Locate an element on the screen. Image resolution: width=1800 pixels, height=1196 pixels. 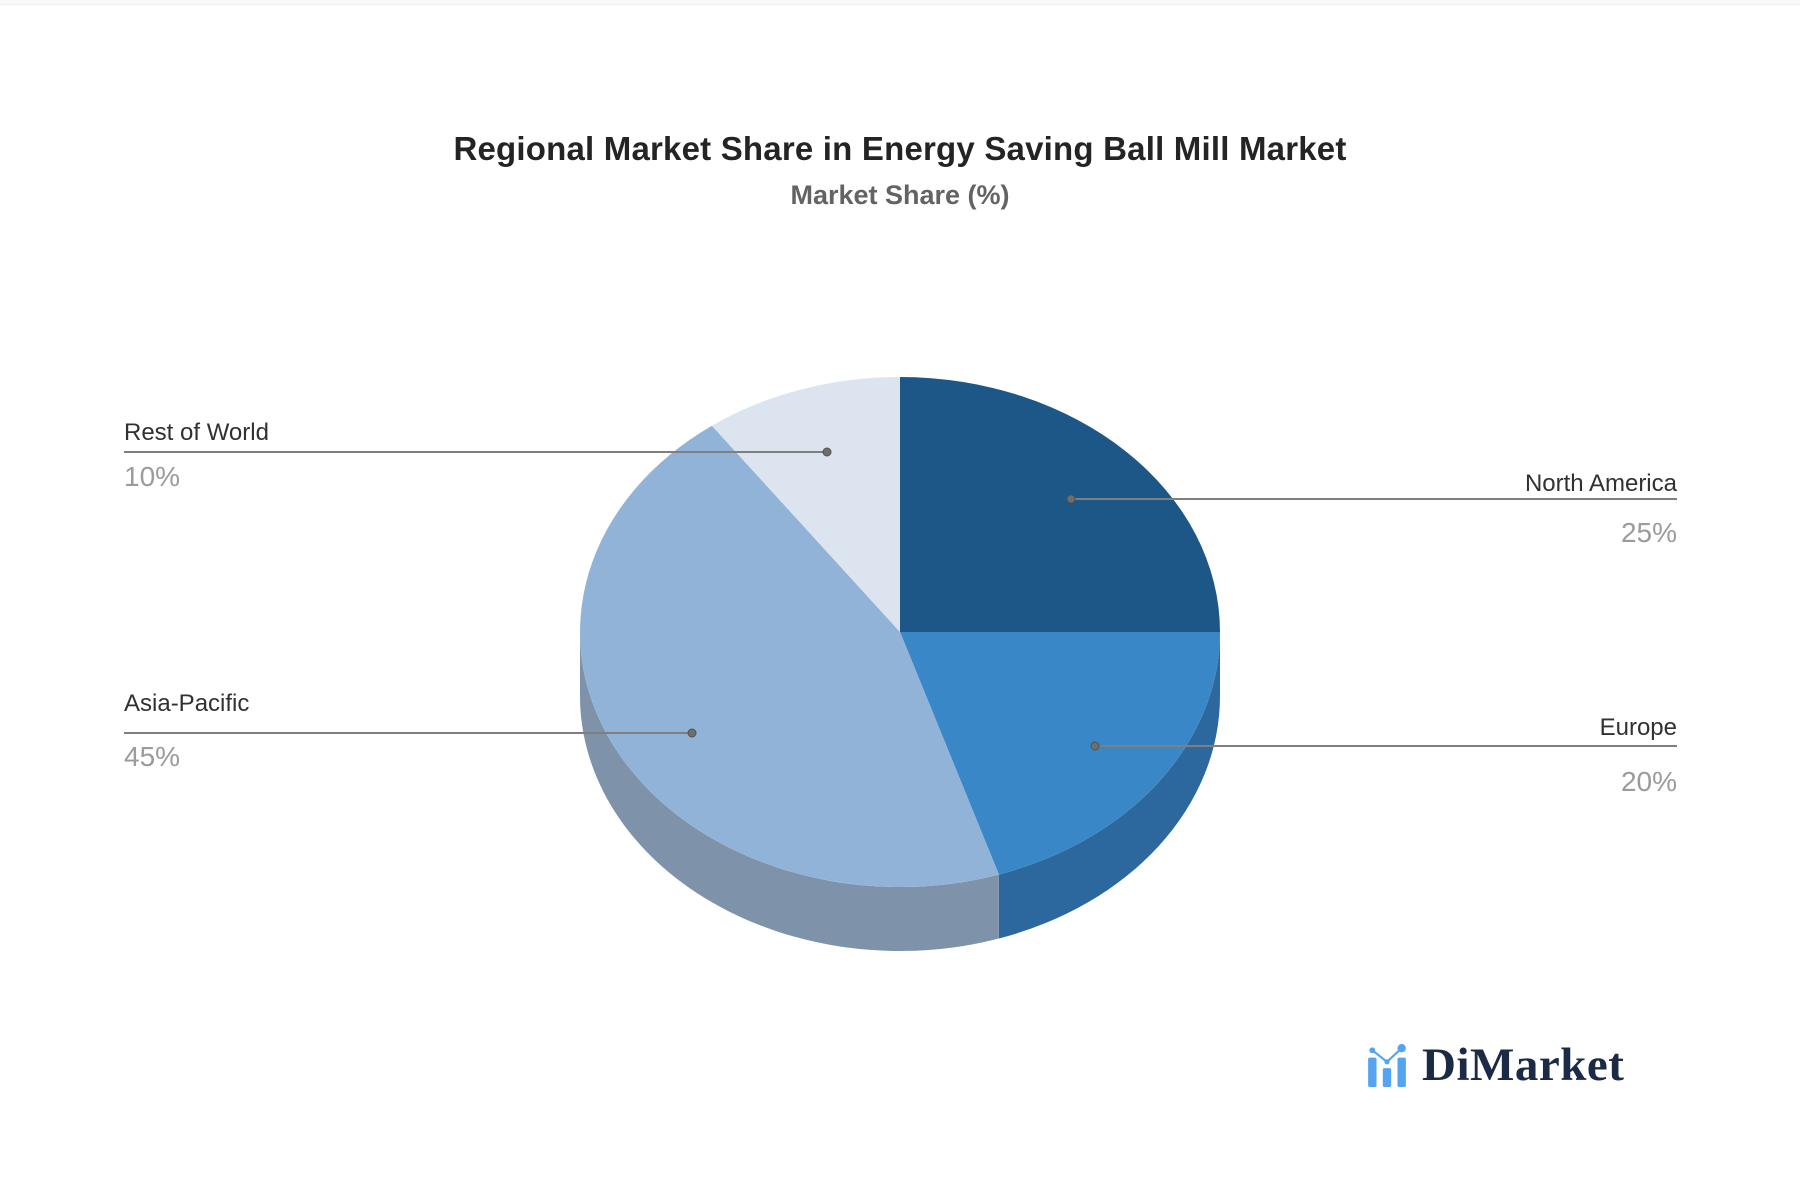
callout-dot-asia-pacific is located at coordinates (692, 733).